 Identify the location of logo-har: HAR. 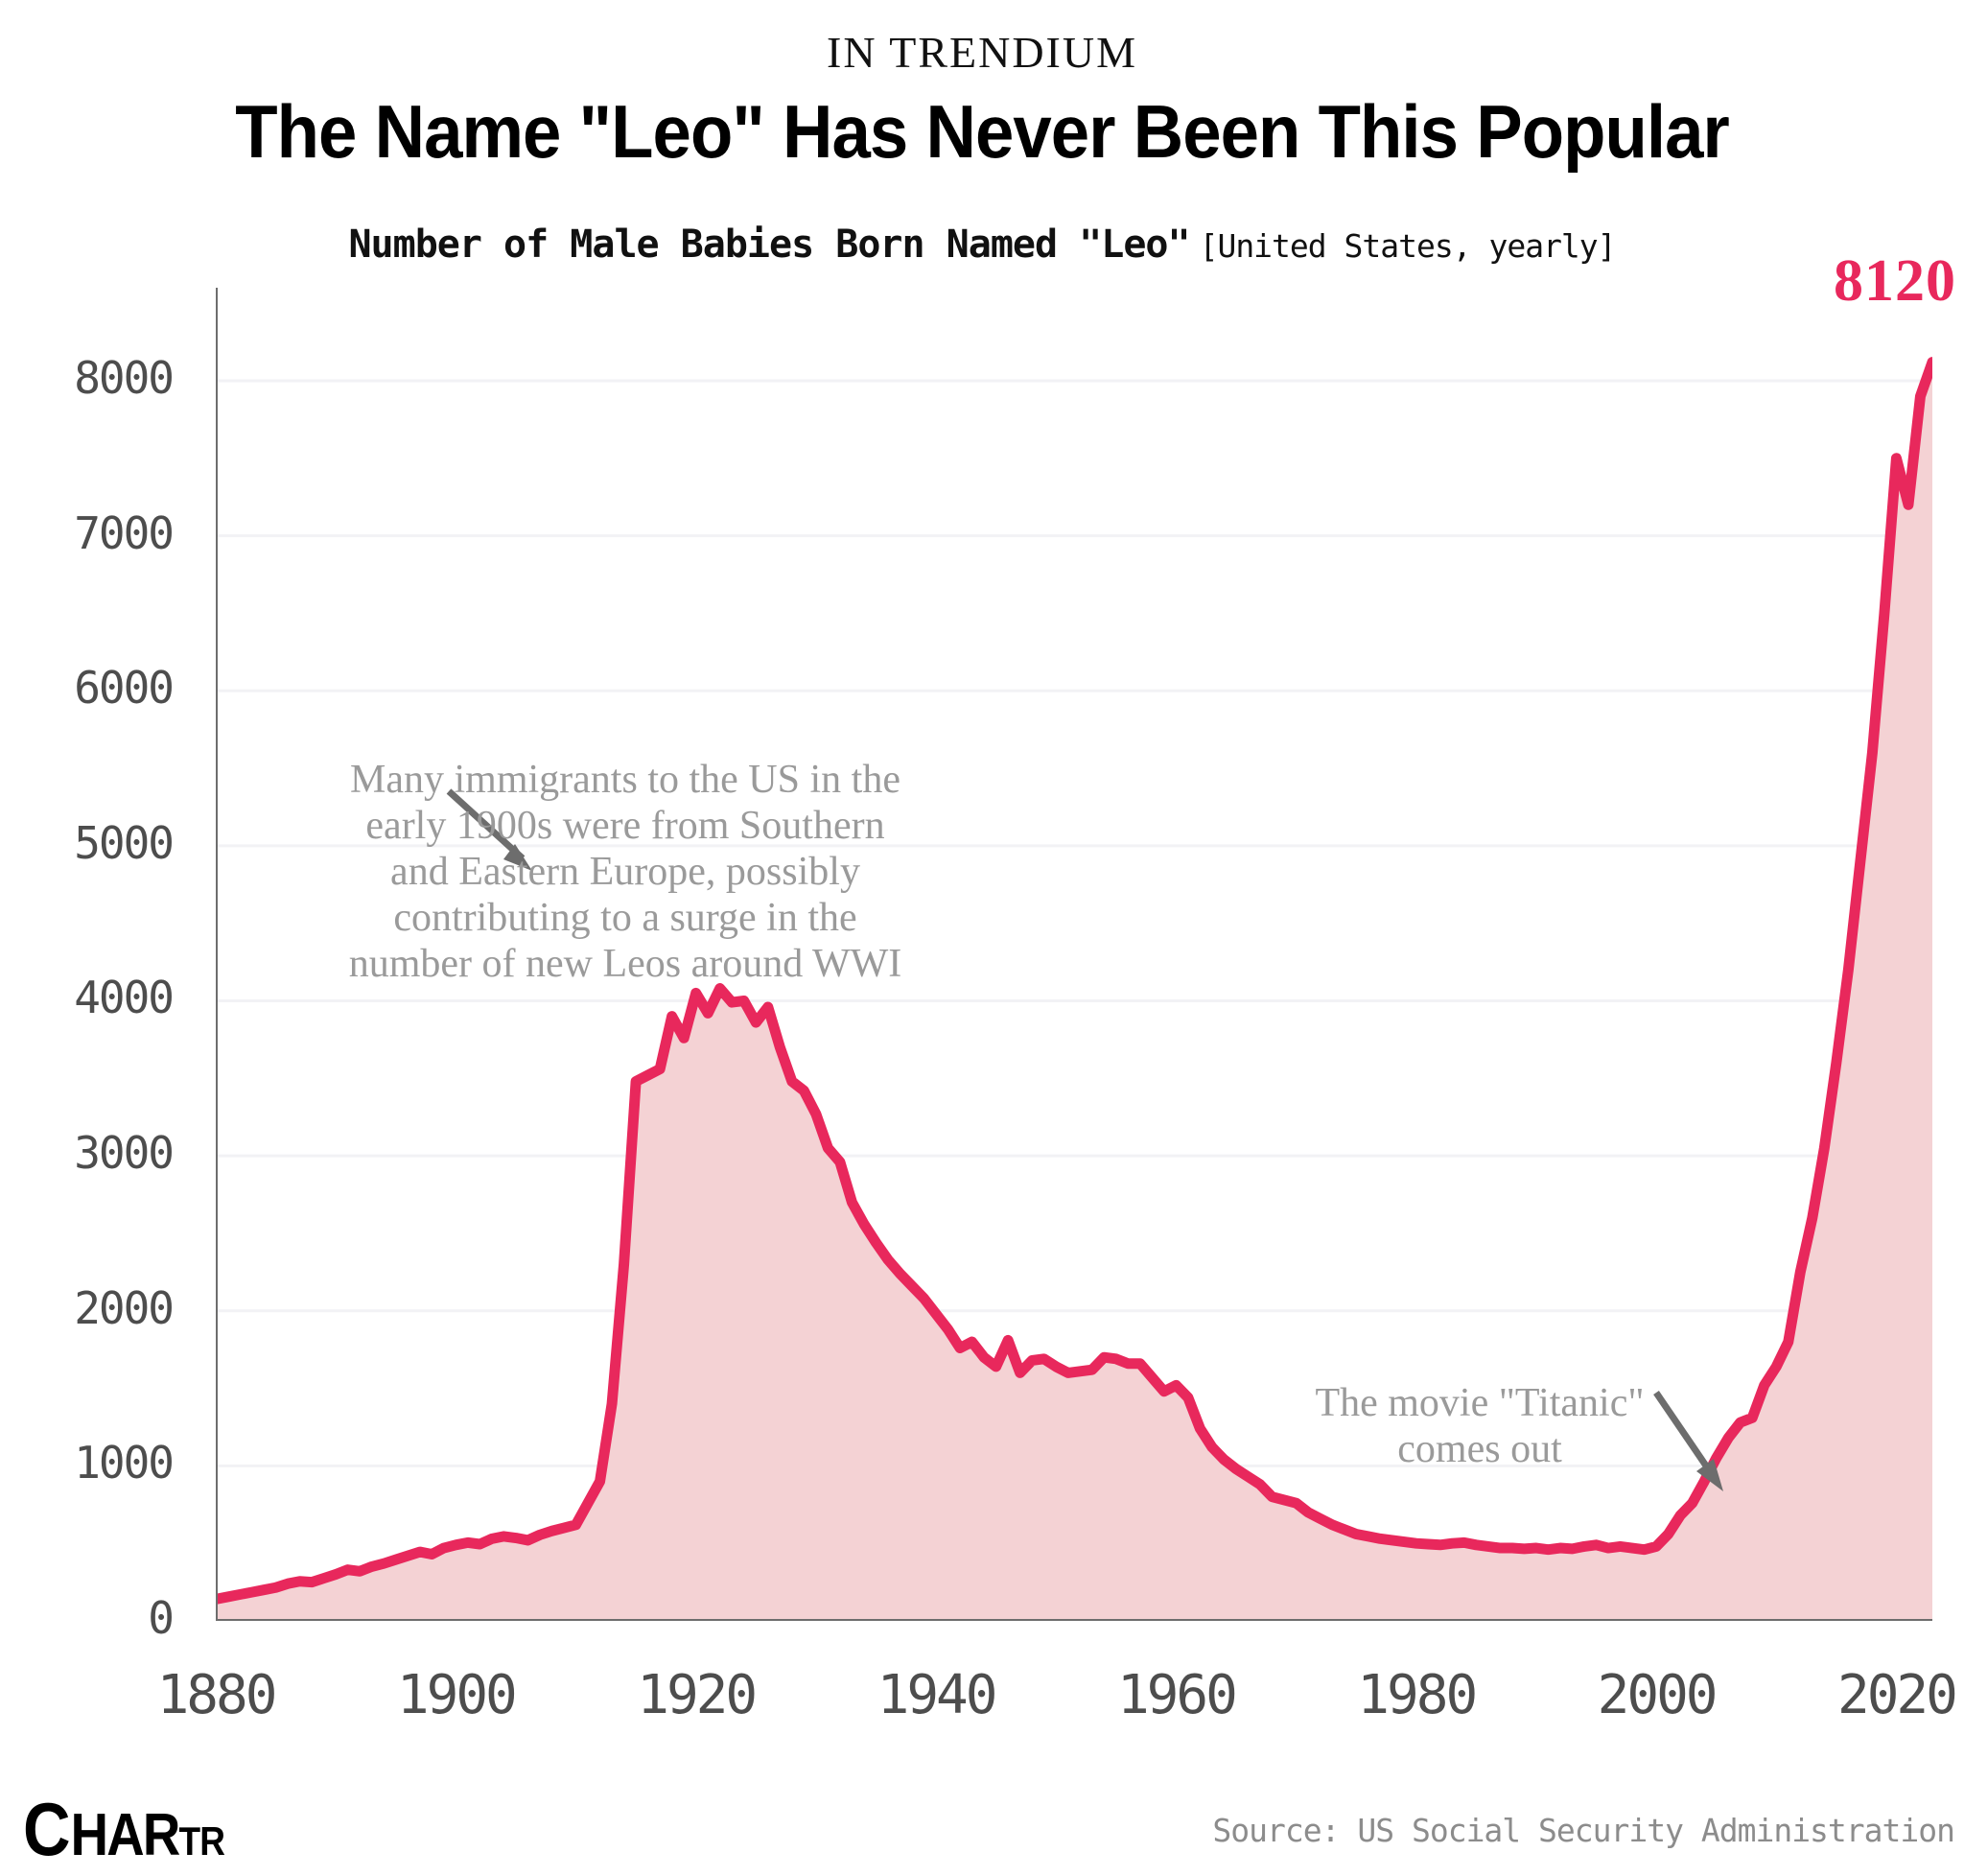
(125, 1835).